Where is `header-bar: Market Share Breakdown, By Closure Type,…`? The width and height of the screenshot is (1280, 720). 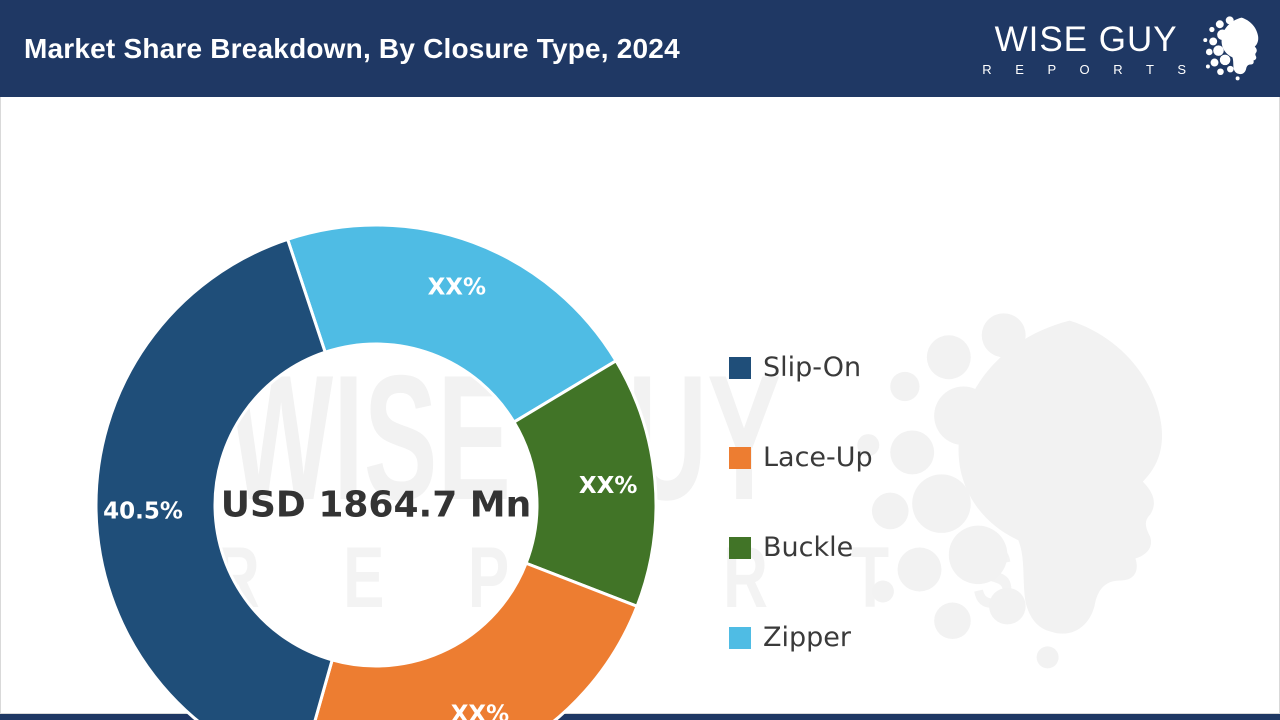 header-bar: Market Share Breakdown, By Closure Type,… is located at coordinates (640, 48).